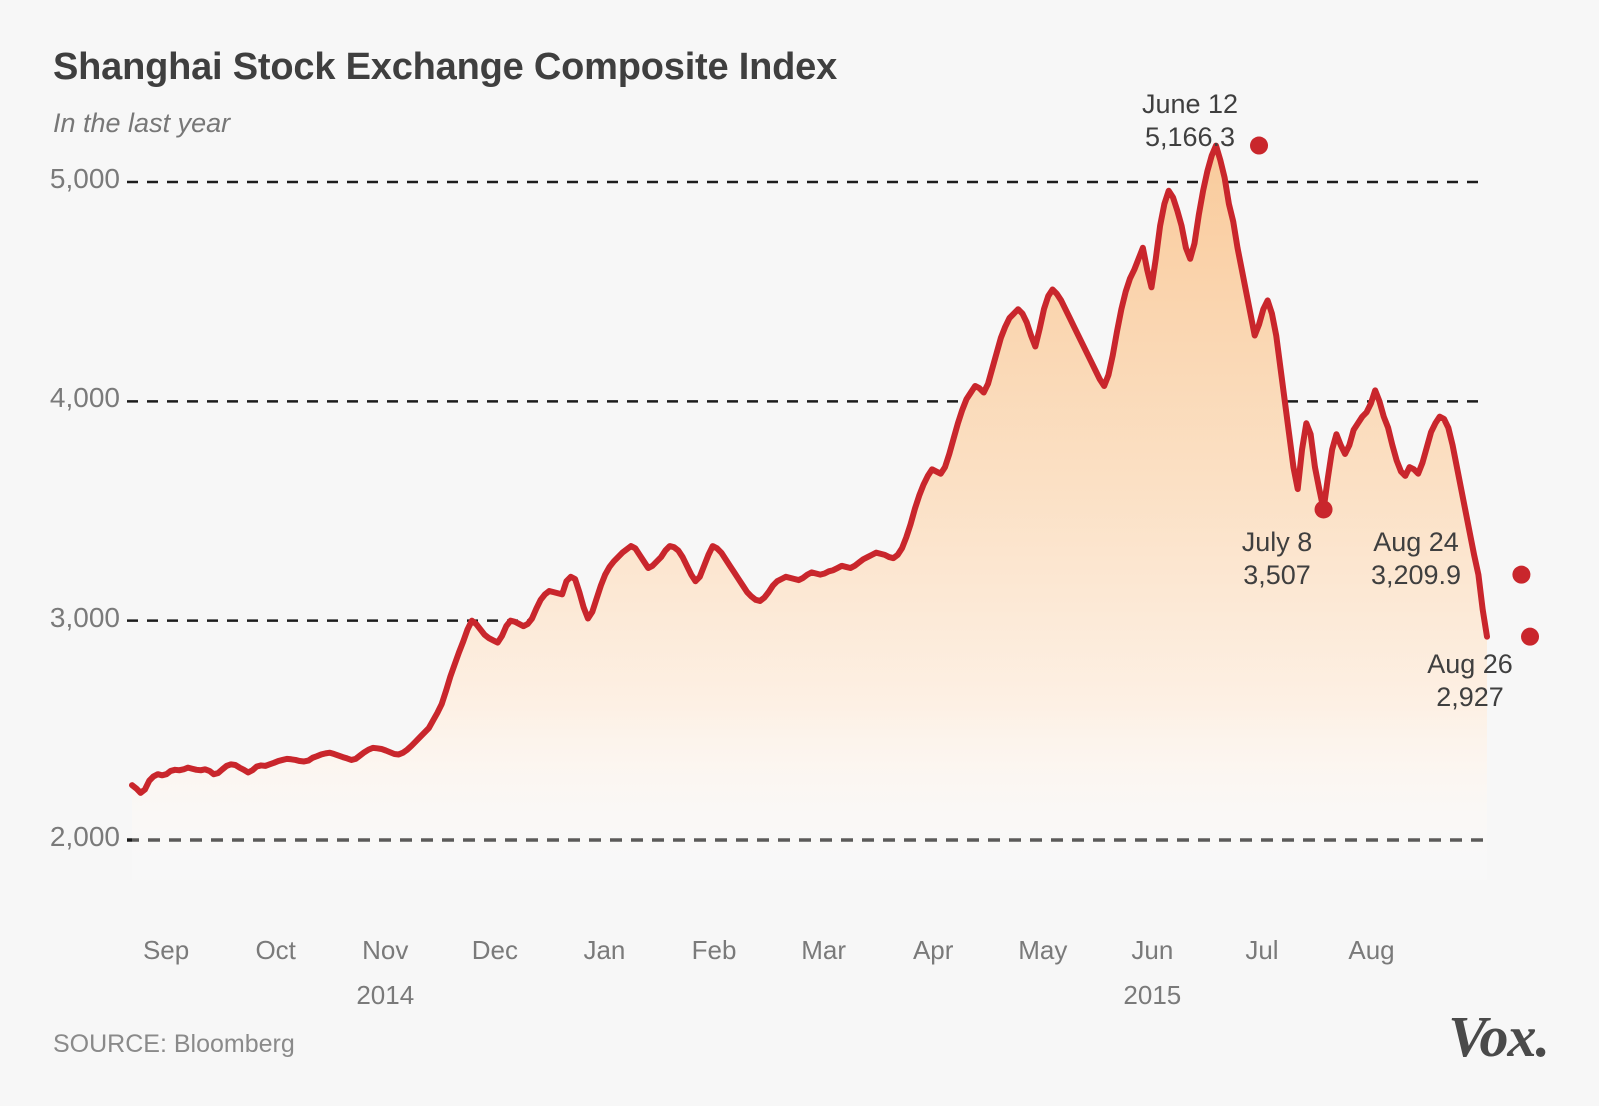 Image resolution: width=1599 pixels, height=1106 pixels. I want to click on x-tick-label-aug: Aug, so click(1371, 950).